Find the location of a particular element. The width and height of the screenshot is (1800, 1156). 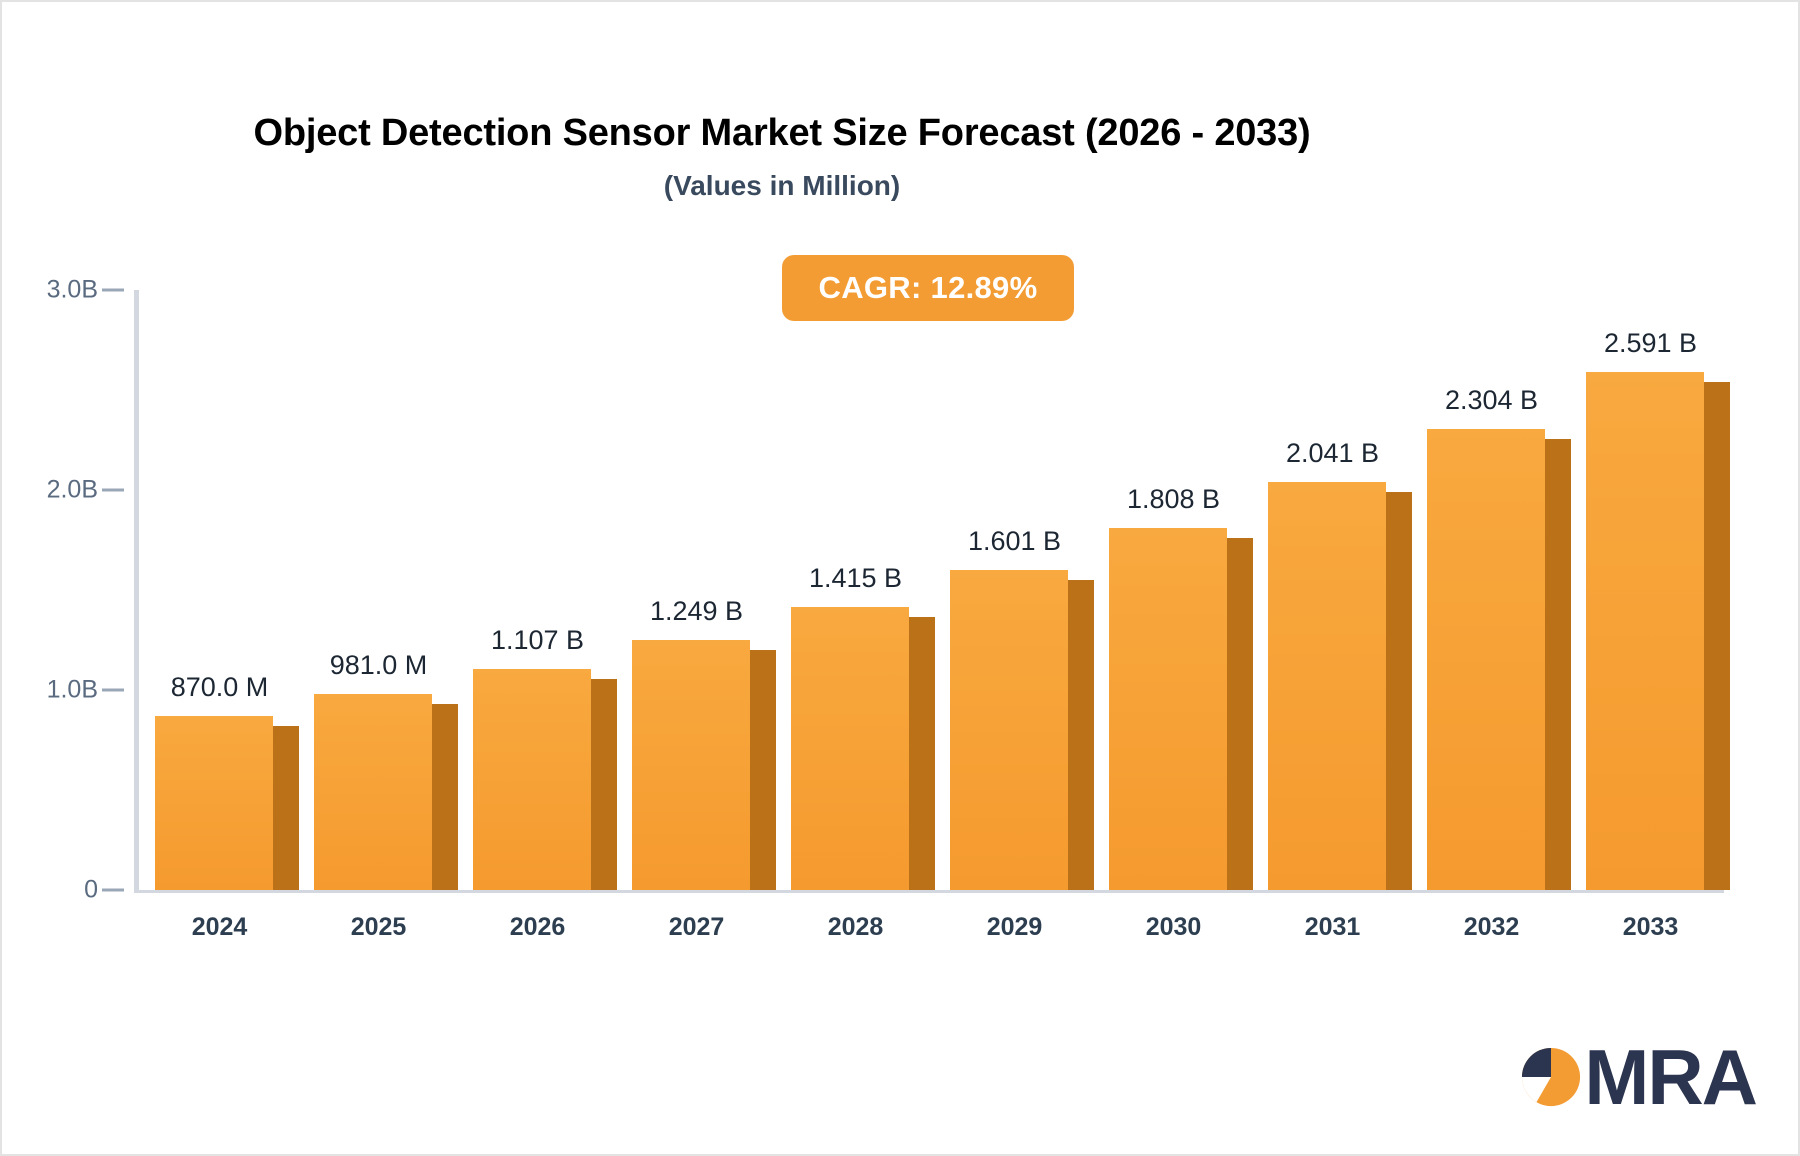

bar-value-label: 2.591 B is located at coordinates (1650, 342).